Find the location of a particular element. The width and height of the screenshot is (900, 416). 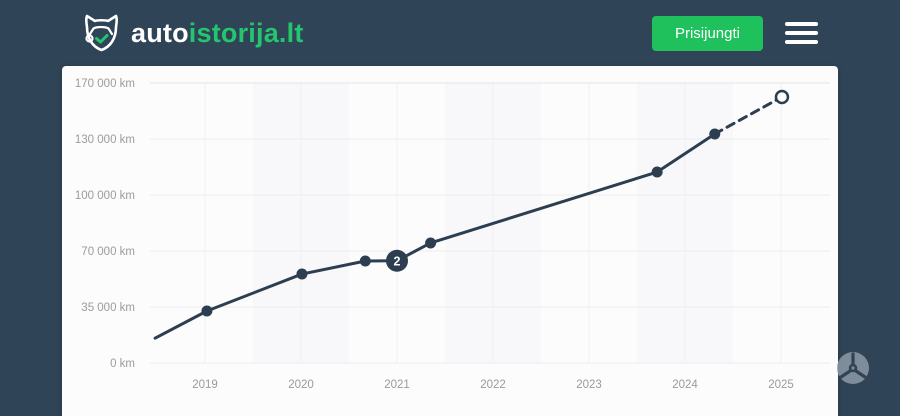

data-point-badge is located at coordinates (397, 260).